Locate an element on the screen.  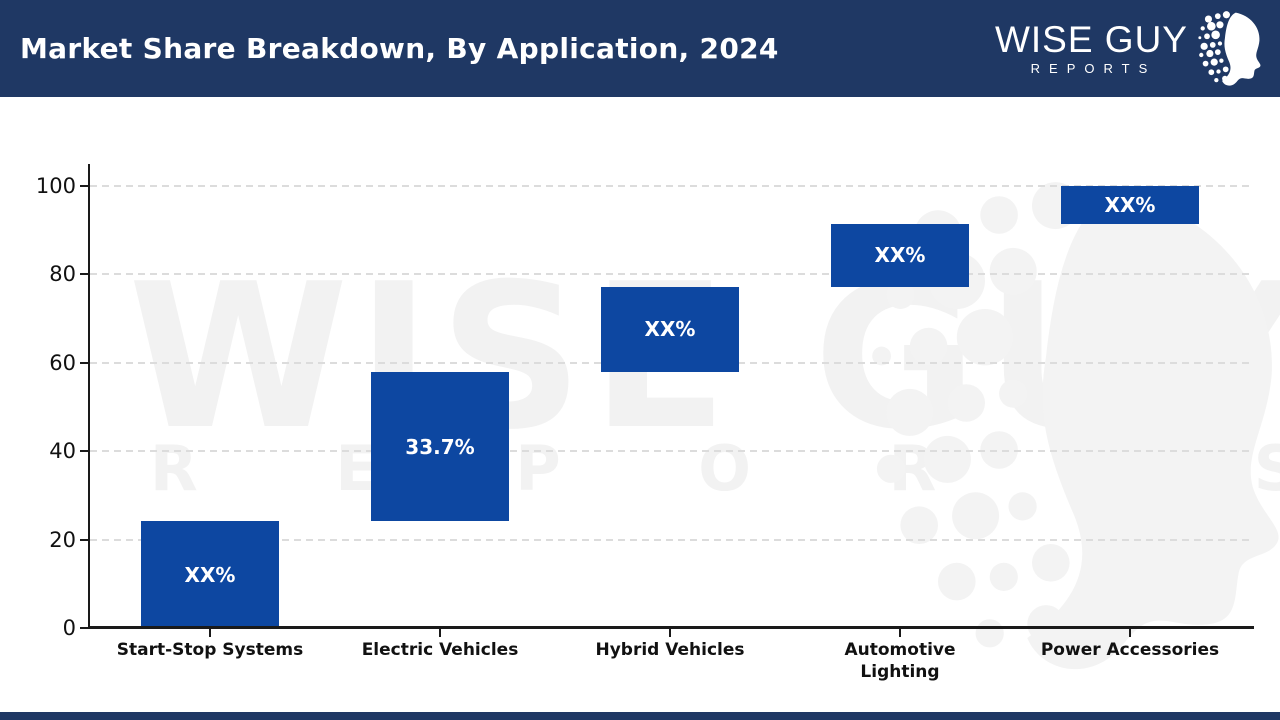
logo-text: WISE GUY REPORTS is located at coordinates (1091, 48).